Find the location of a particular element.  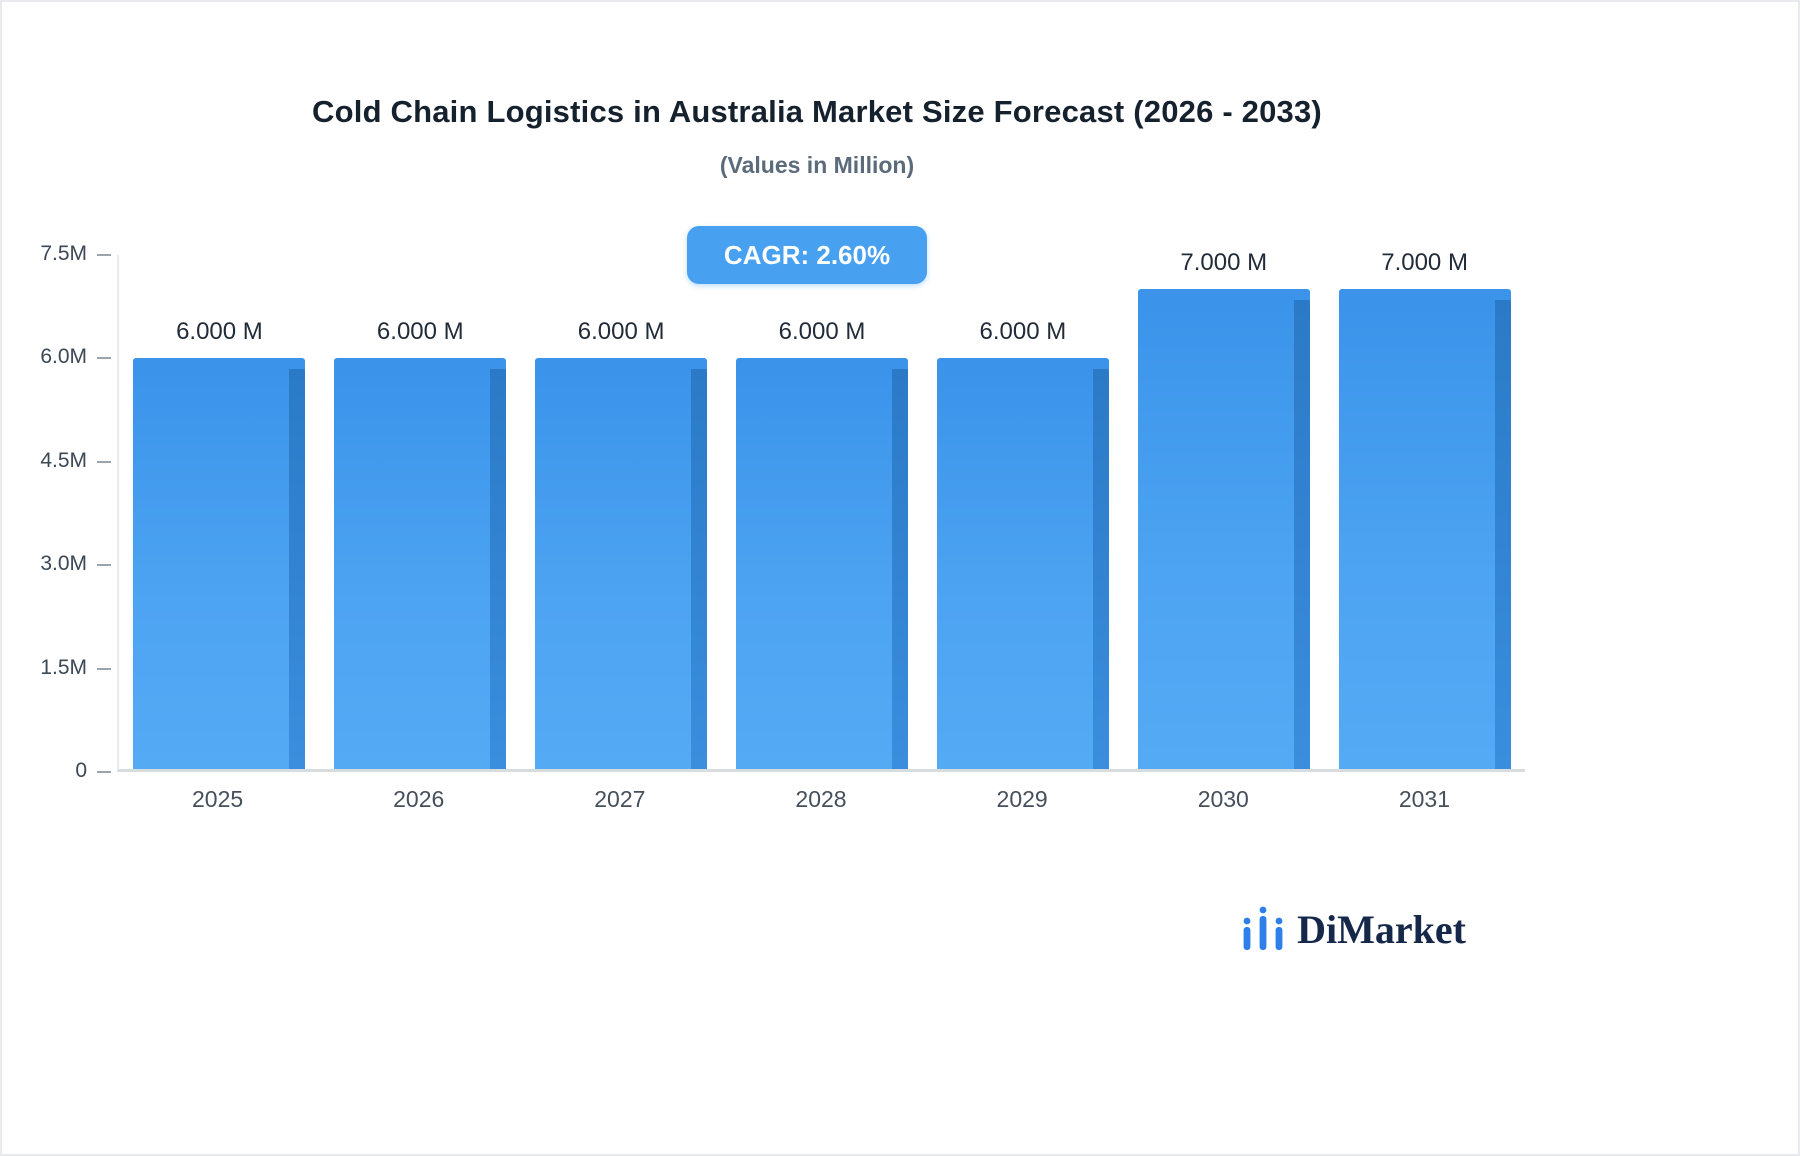

cagr-badge: CAGR: 2.60% is located at coordinates (807, 255).